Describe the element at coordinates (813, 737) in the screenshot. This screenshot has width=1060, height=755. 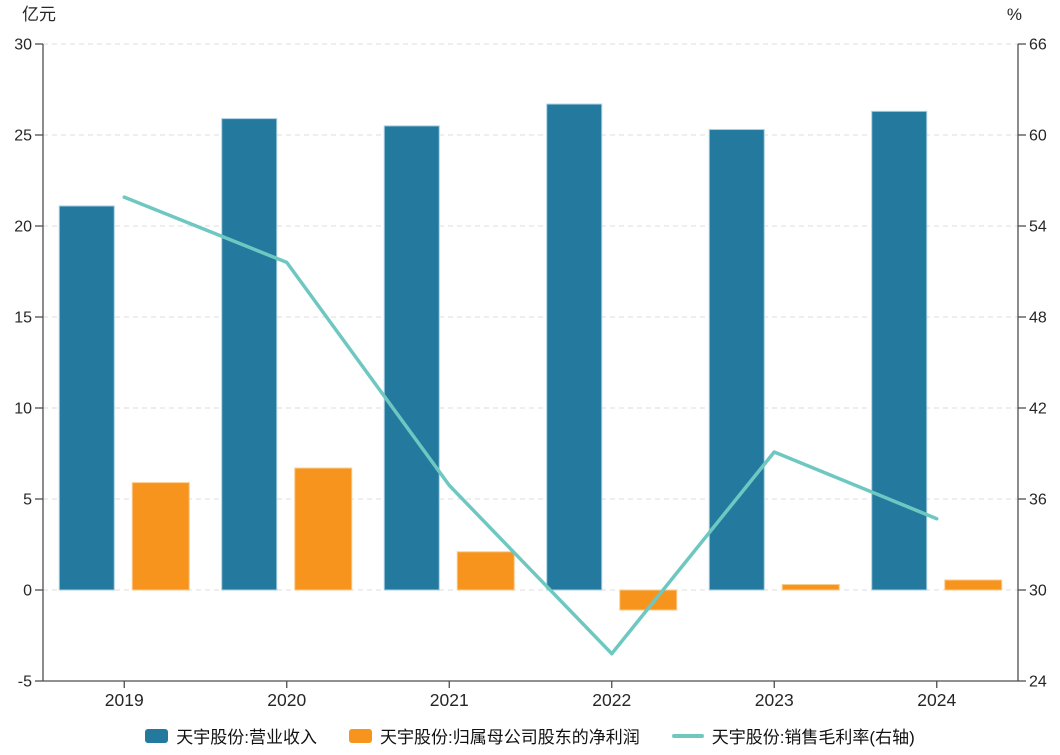
I see `legend-label-gross-margin: 天宇股份:销售毛利率(右轴)` at that location.